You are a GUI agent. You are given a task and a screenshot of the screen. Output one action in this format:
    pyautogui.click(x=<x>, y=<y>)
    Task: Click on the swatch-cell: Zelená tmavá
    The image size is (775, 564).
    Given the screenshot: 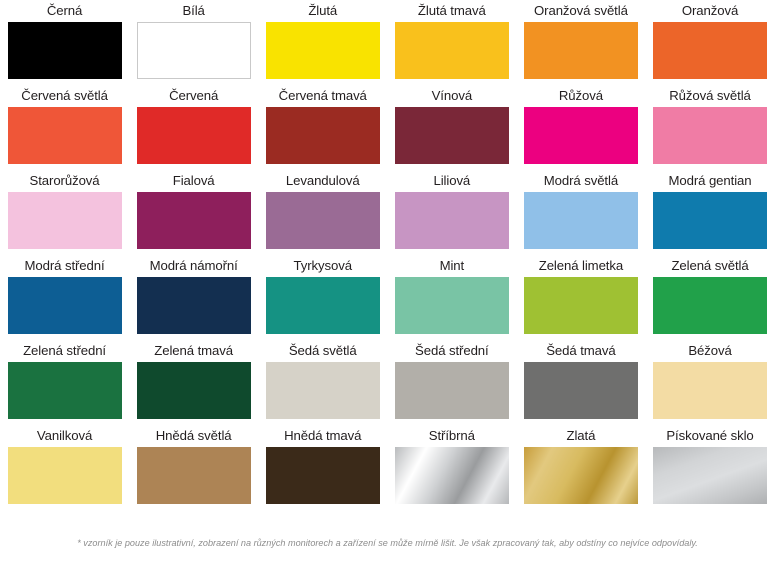 What is the action you would take?
    pyautogui.click(x=193, y=382)
    